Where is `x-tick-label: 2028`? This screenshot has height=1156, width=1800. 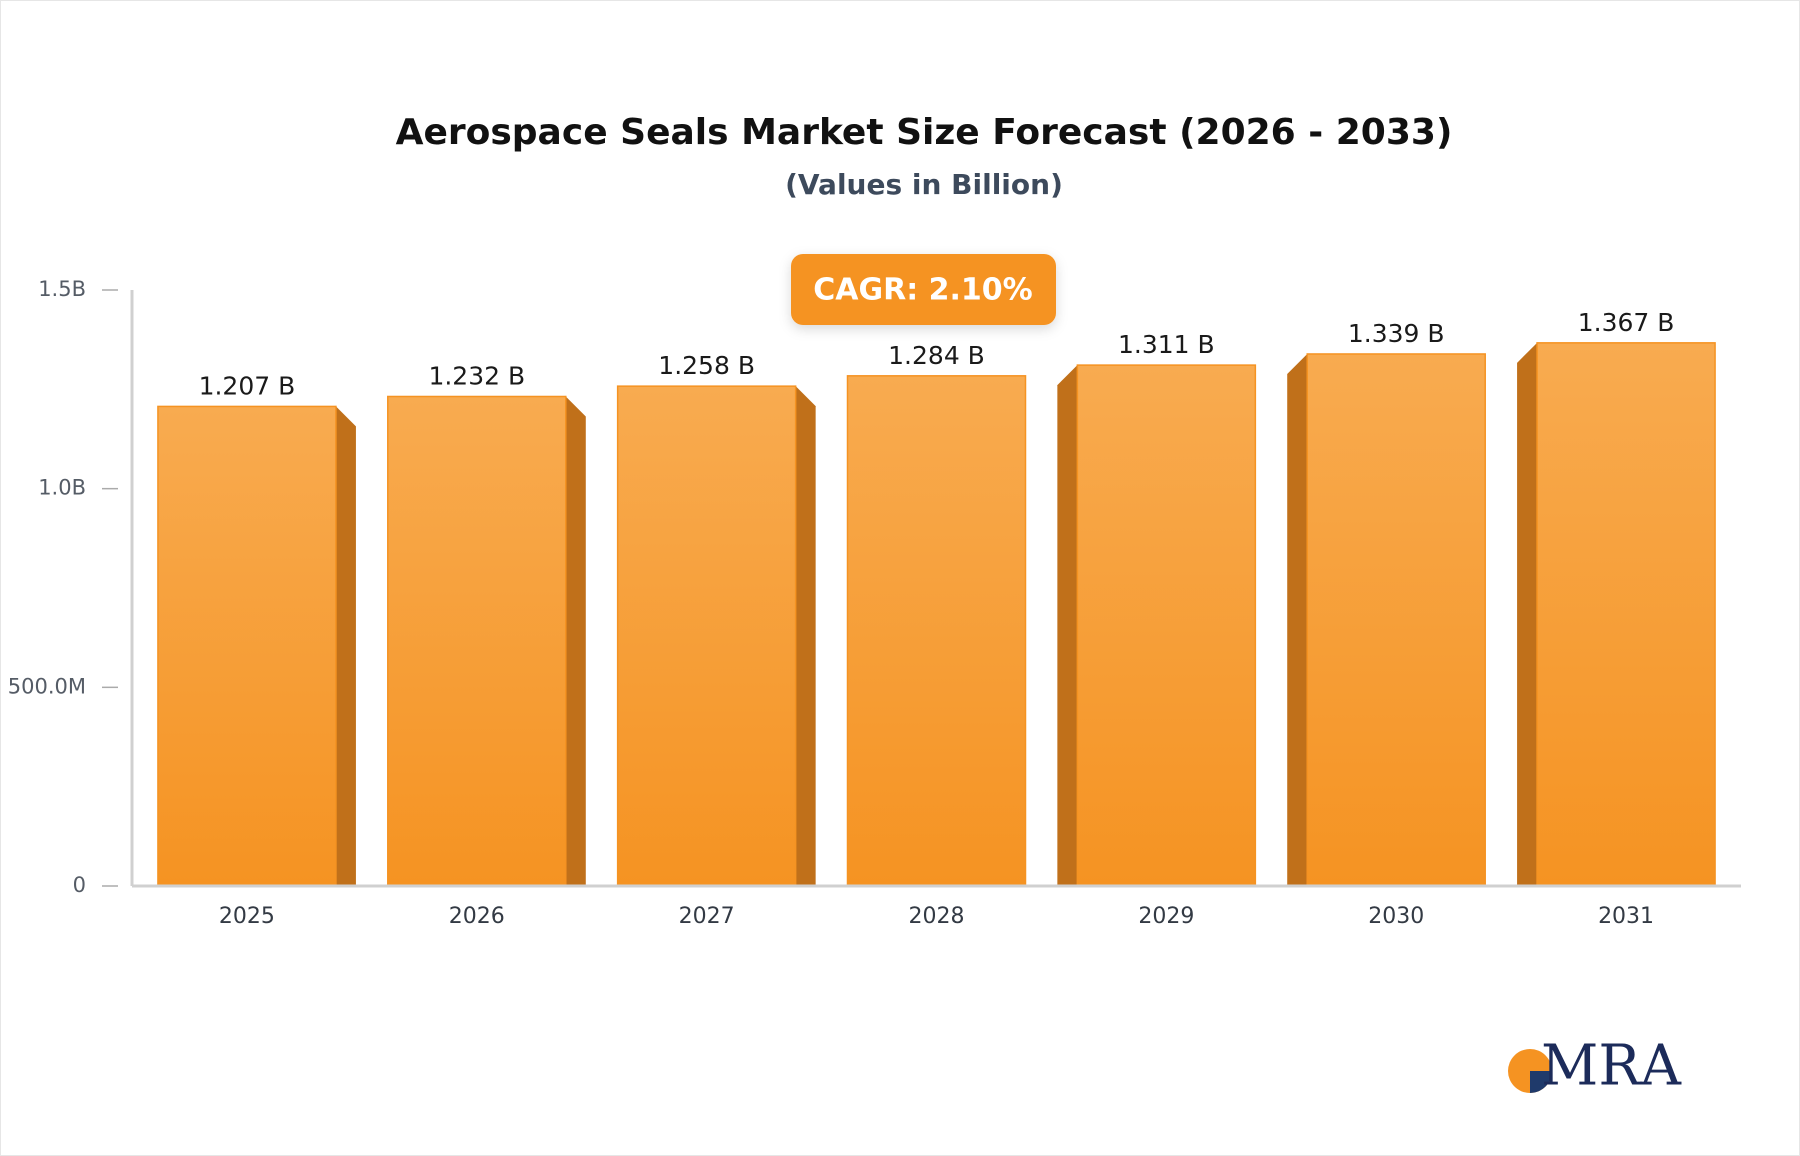 x-tick-label: 2028 is located at coordinates (937, 916).